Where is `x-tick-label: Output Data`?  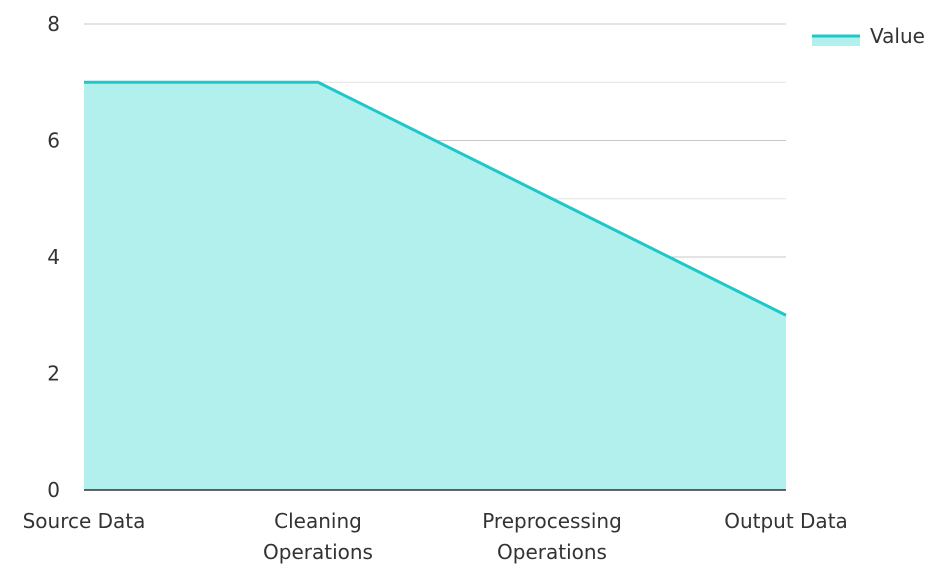
x-tick-label: Output Data is located at coordinates (786, 521).